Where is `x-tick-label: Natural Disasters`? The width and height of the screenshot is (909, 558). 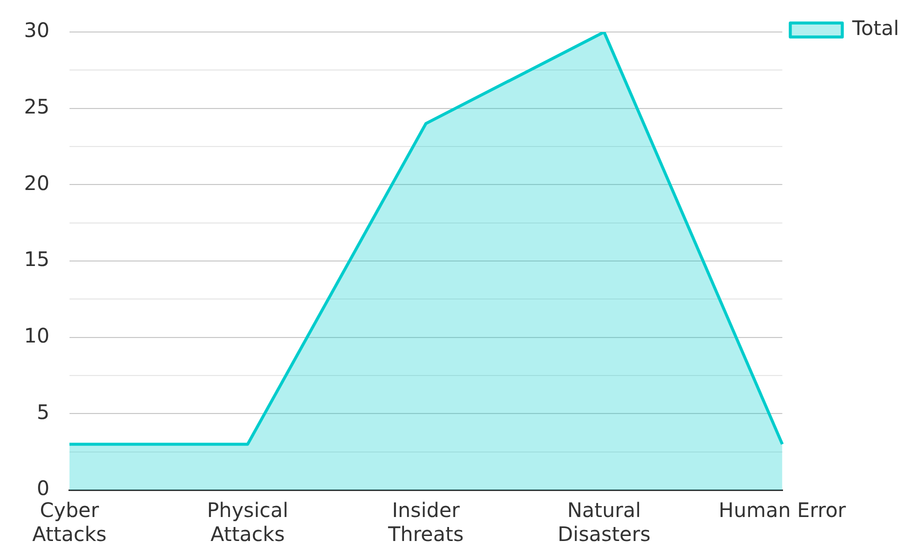 x-tick-label: Natural Disasters is located at coordinates (604, 522).